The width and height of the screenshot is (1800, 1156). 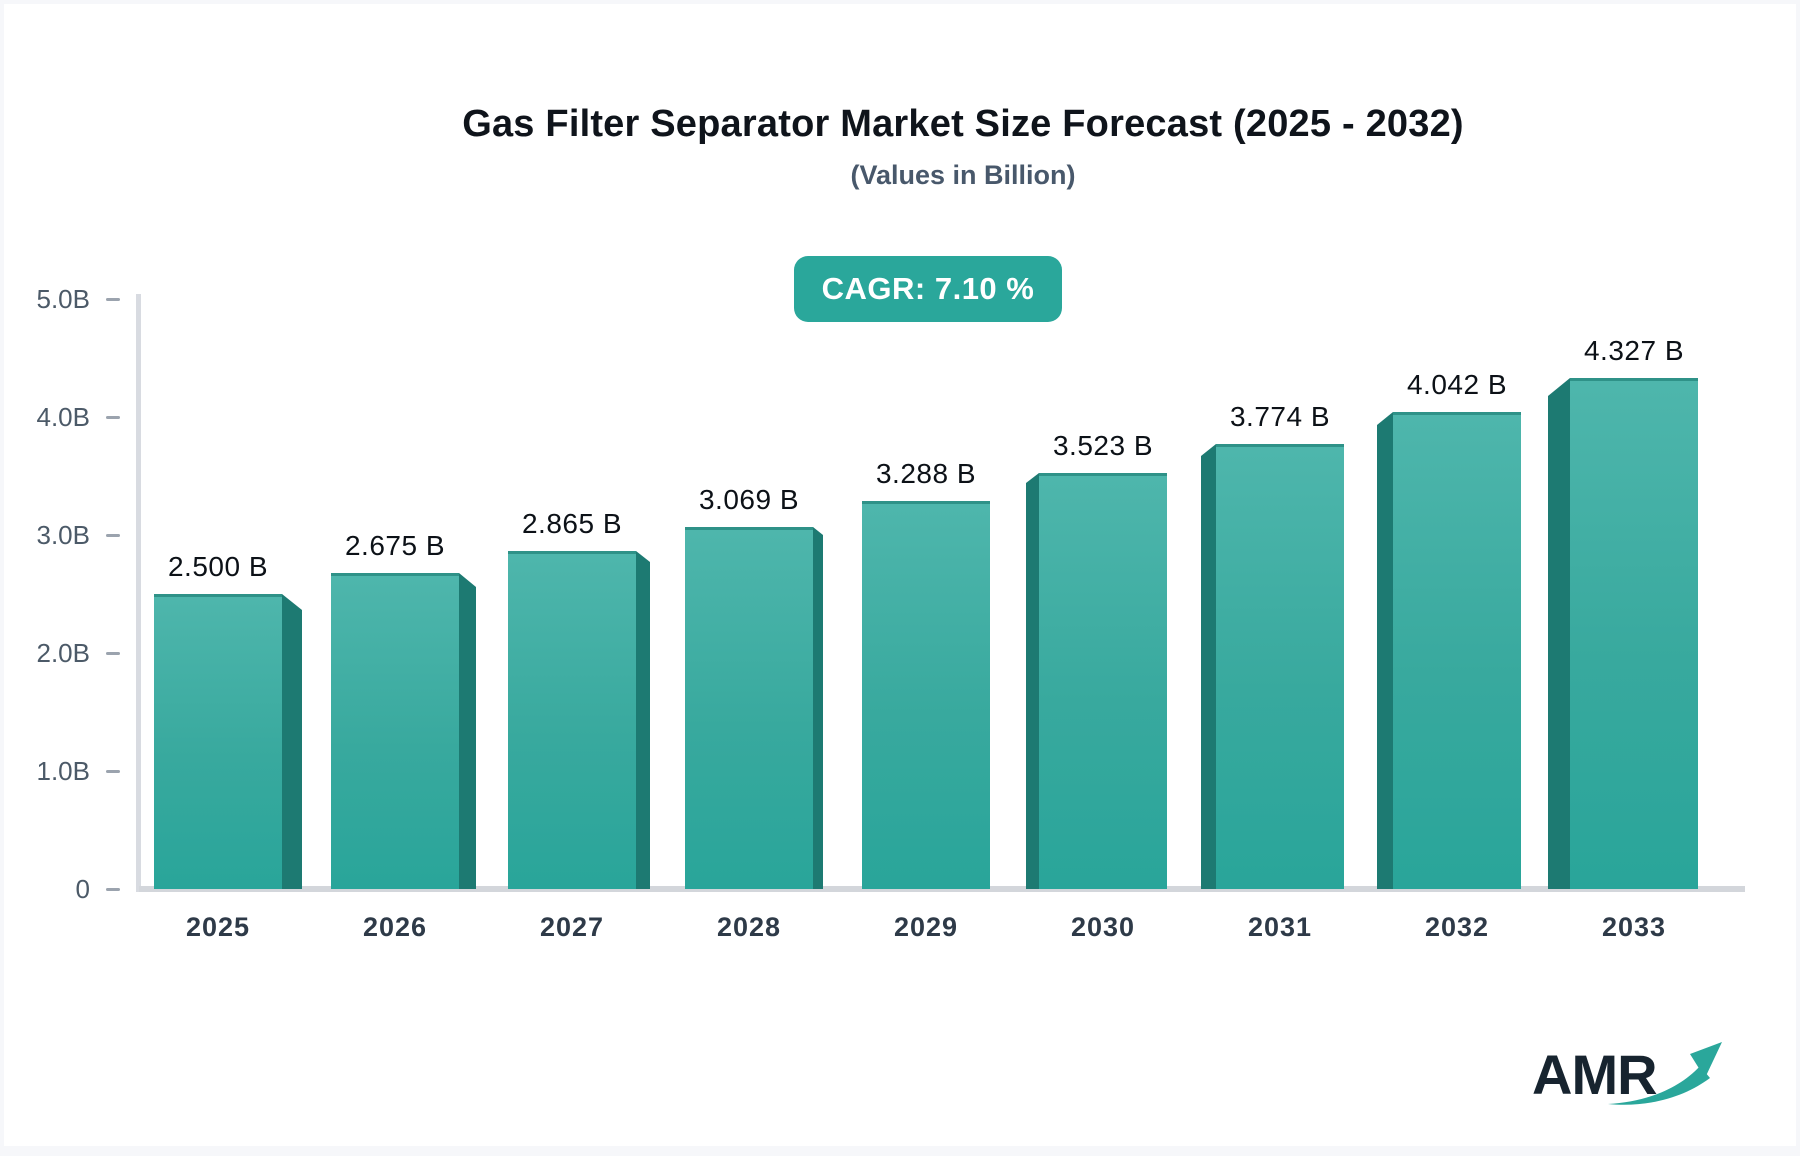 I want to click on y-tick-label: 1.0B, so click(x=63, y=771).